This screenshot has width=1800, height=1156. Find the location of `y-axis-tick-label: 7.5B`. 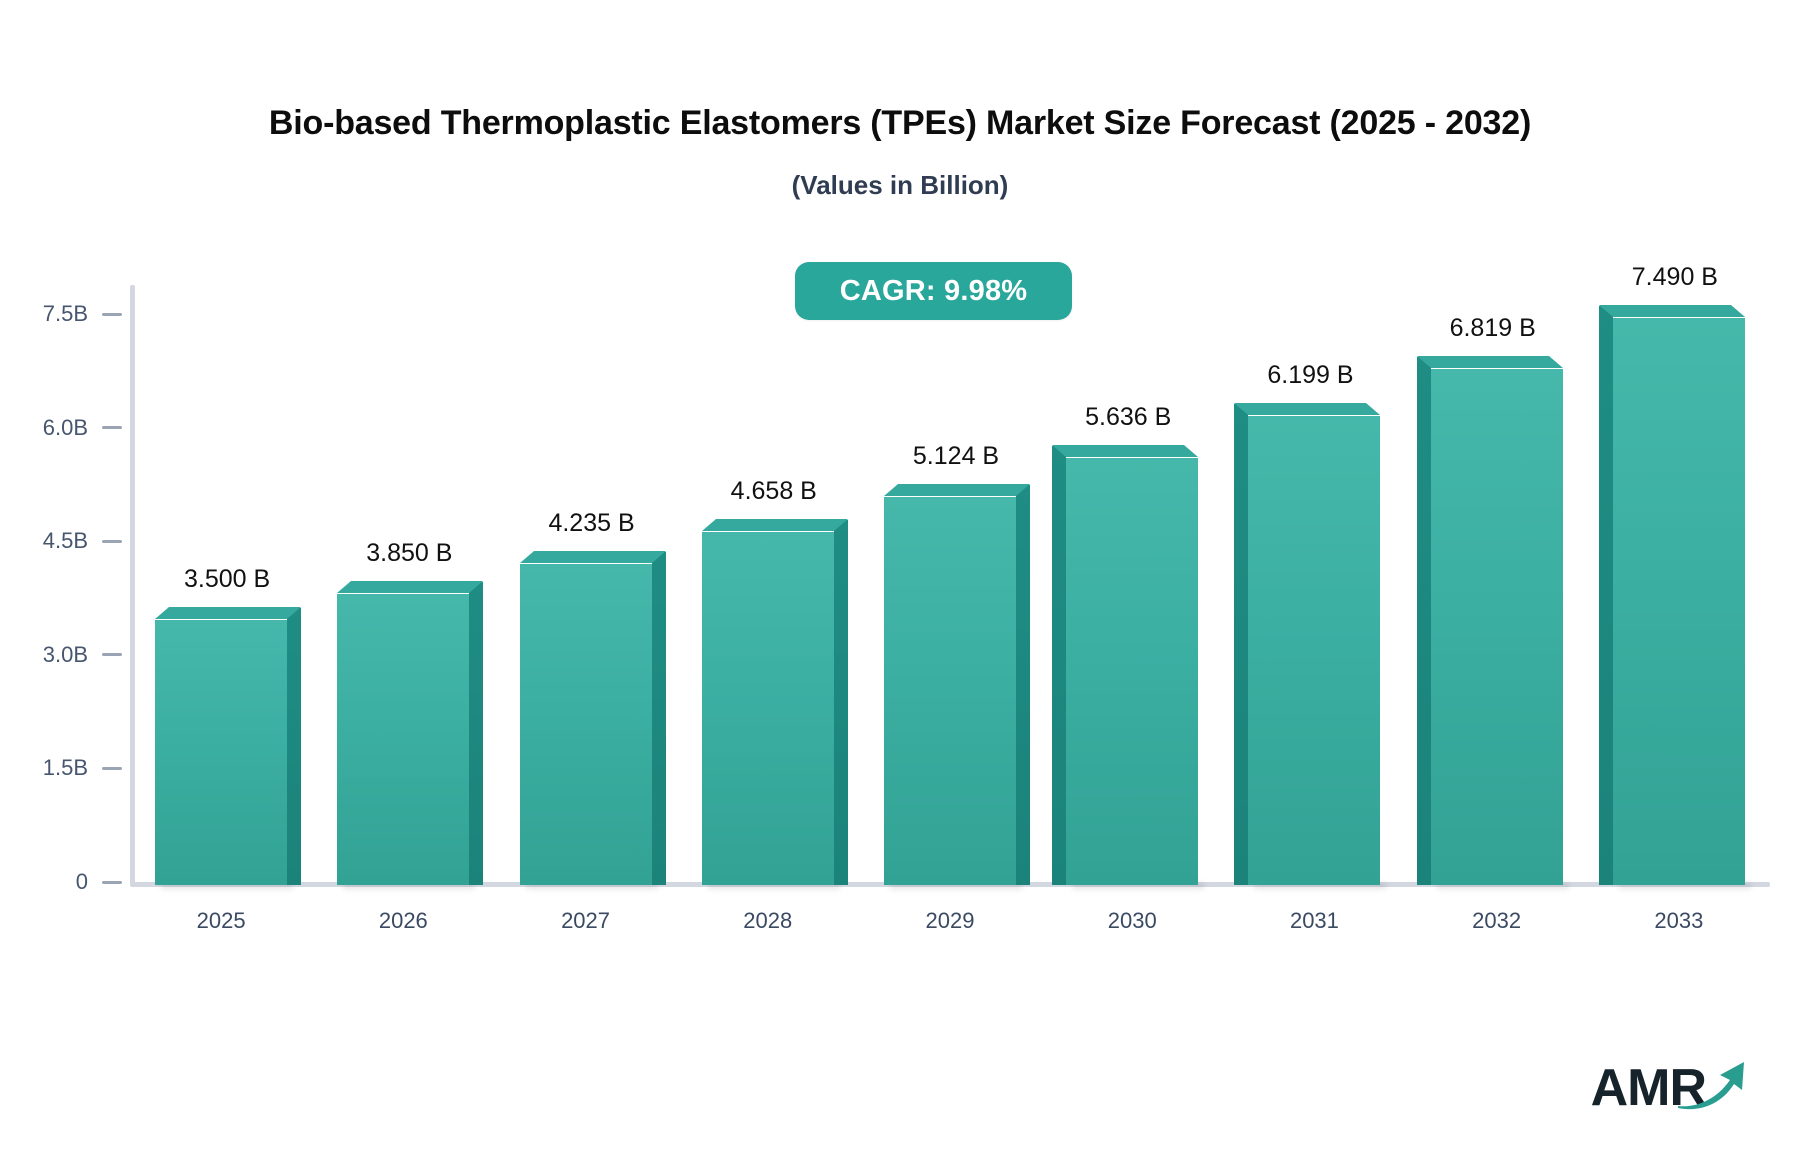

y-axis-tick-label: 7.5B is located at coordinates (65, 314).